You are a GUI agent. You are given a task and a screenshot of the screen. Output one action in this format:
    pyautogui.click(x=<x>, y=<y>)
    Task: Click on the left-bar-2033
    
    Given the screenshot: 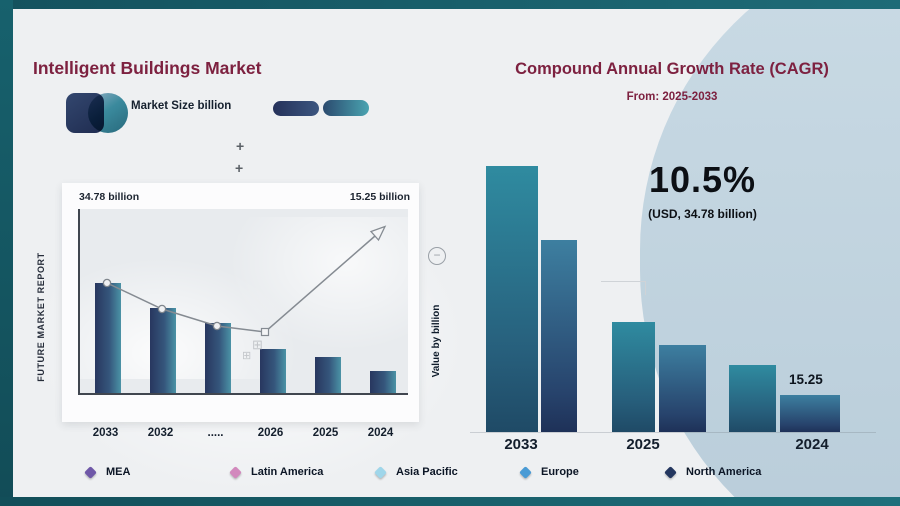 What is the action you would take?
    pyautogui.click(x=107, y=338)
    